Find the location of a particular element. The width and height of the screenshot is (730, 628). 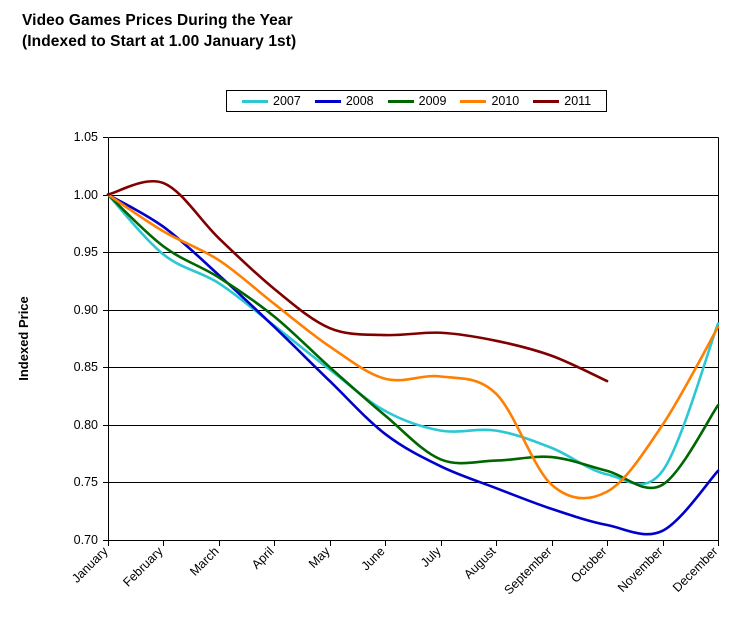

x-tick-label: February is located at coordinates (143, 567).